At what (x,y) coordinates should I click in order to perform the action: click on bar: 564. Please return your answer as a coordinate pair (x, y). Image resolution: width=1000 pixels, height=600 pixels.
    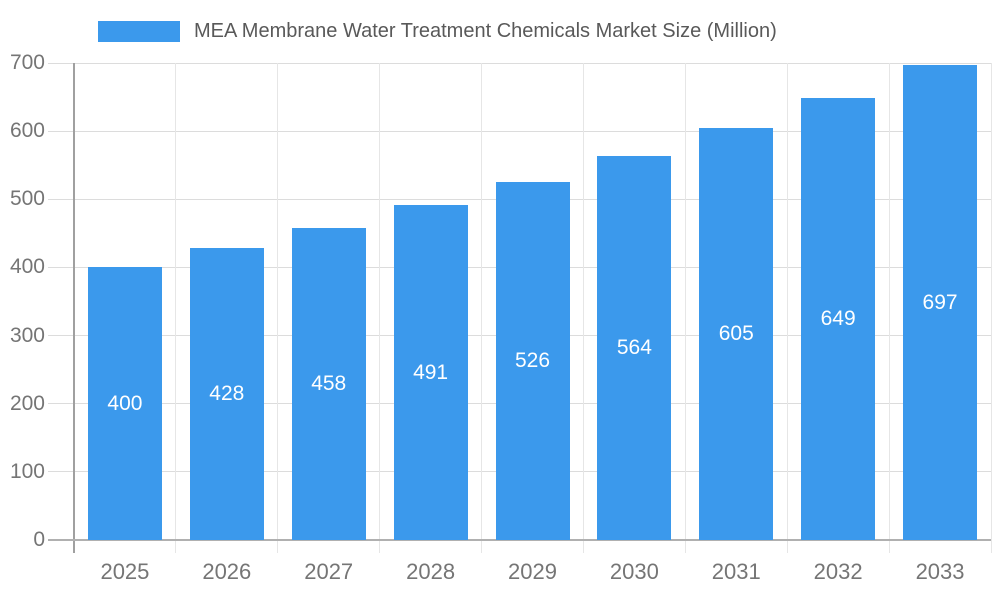
    Looking at the image, I should click on (634, 347).